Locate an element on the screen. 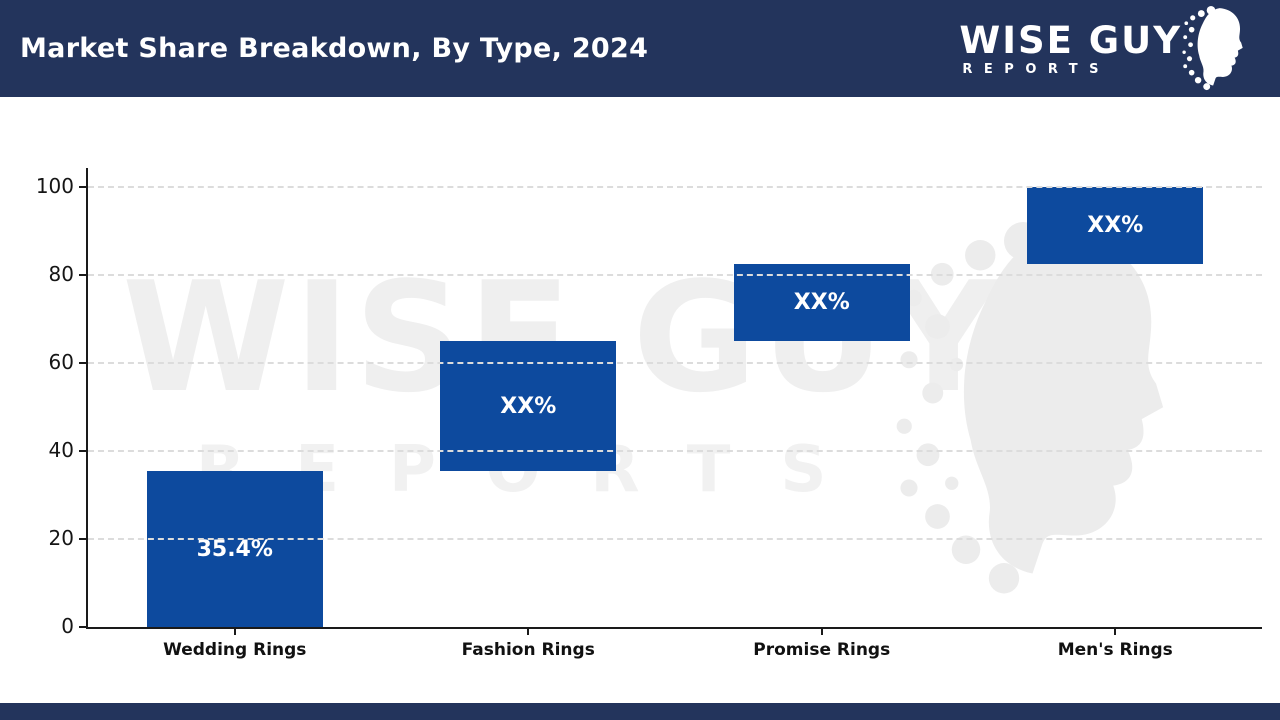  x-axis-label: Promise Rings is located at coordinates (822, 650).